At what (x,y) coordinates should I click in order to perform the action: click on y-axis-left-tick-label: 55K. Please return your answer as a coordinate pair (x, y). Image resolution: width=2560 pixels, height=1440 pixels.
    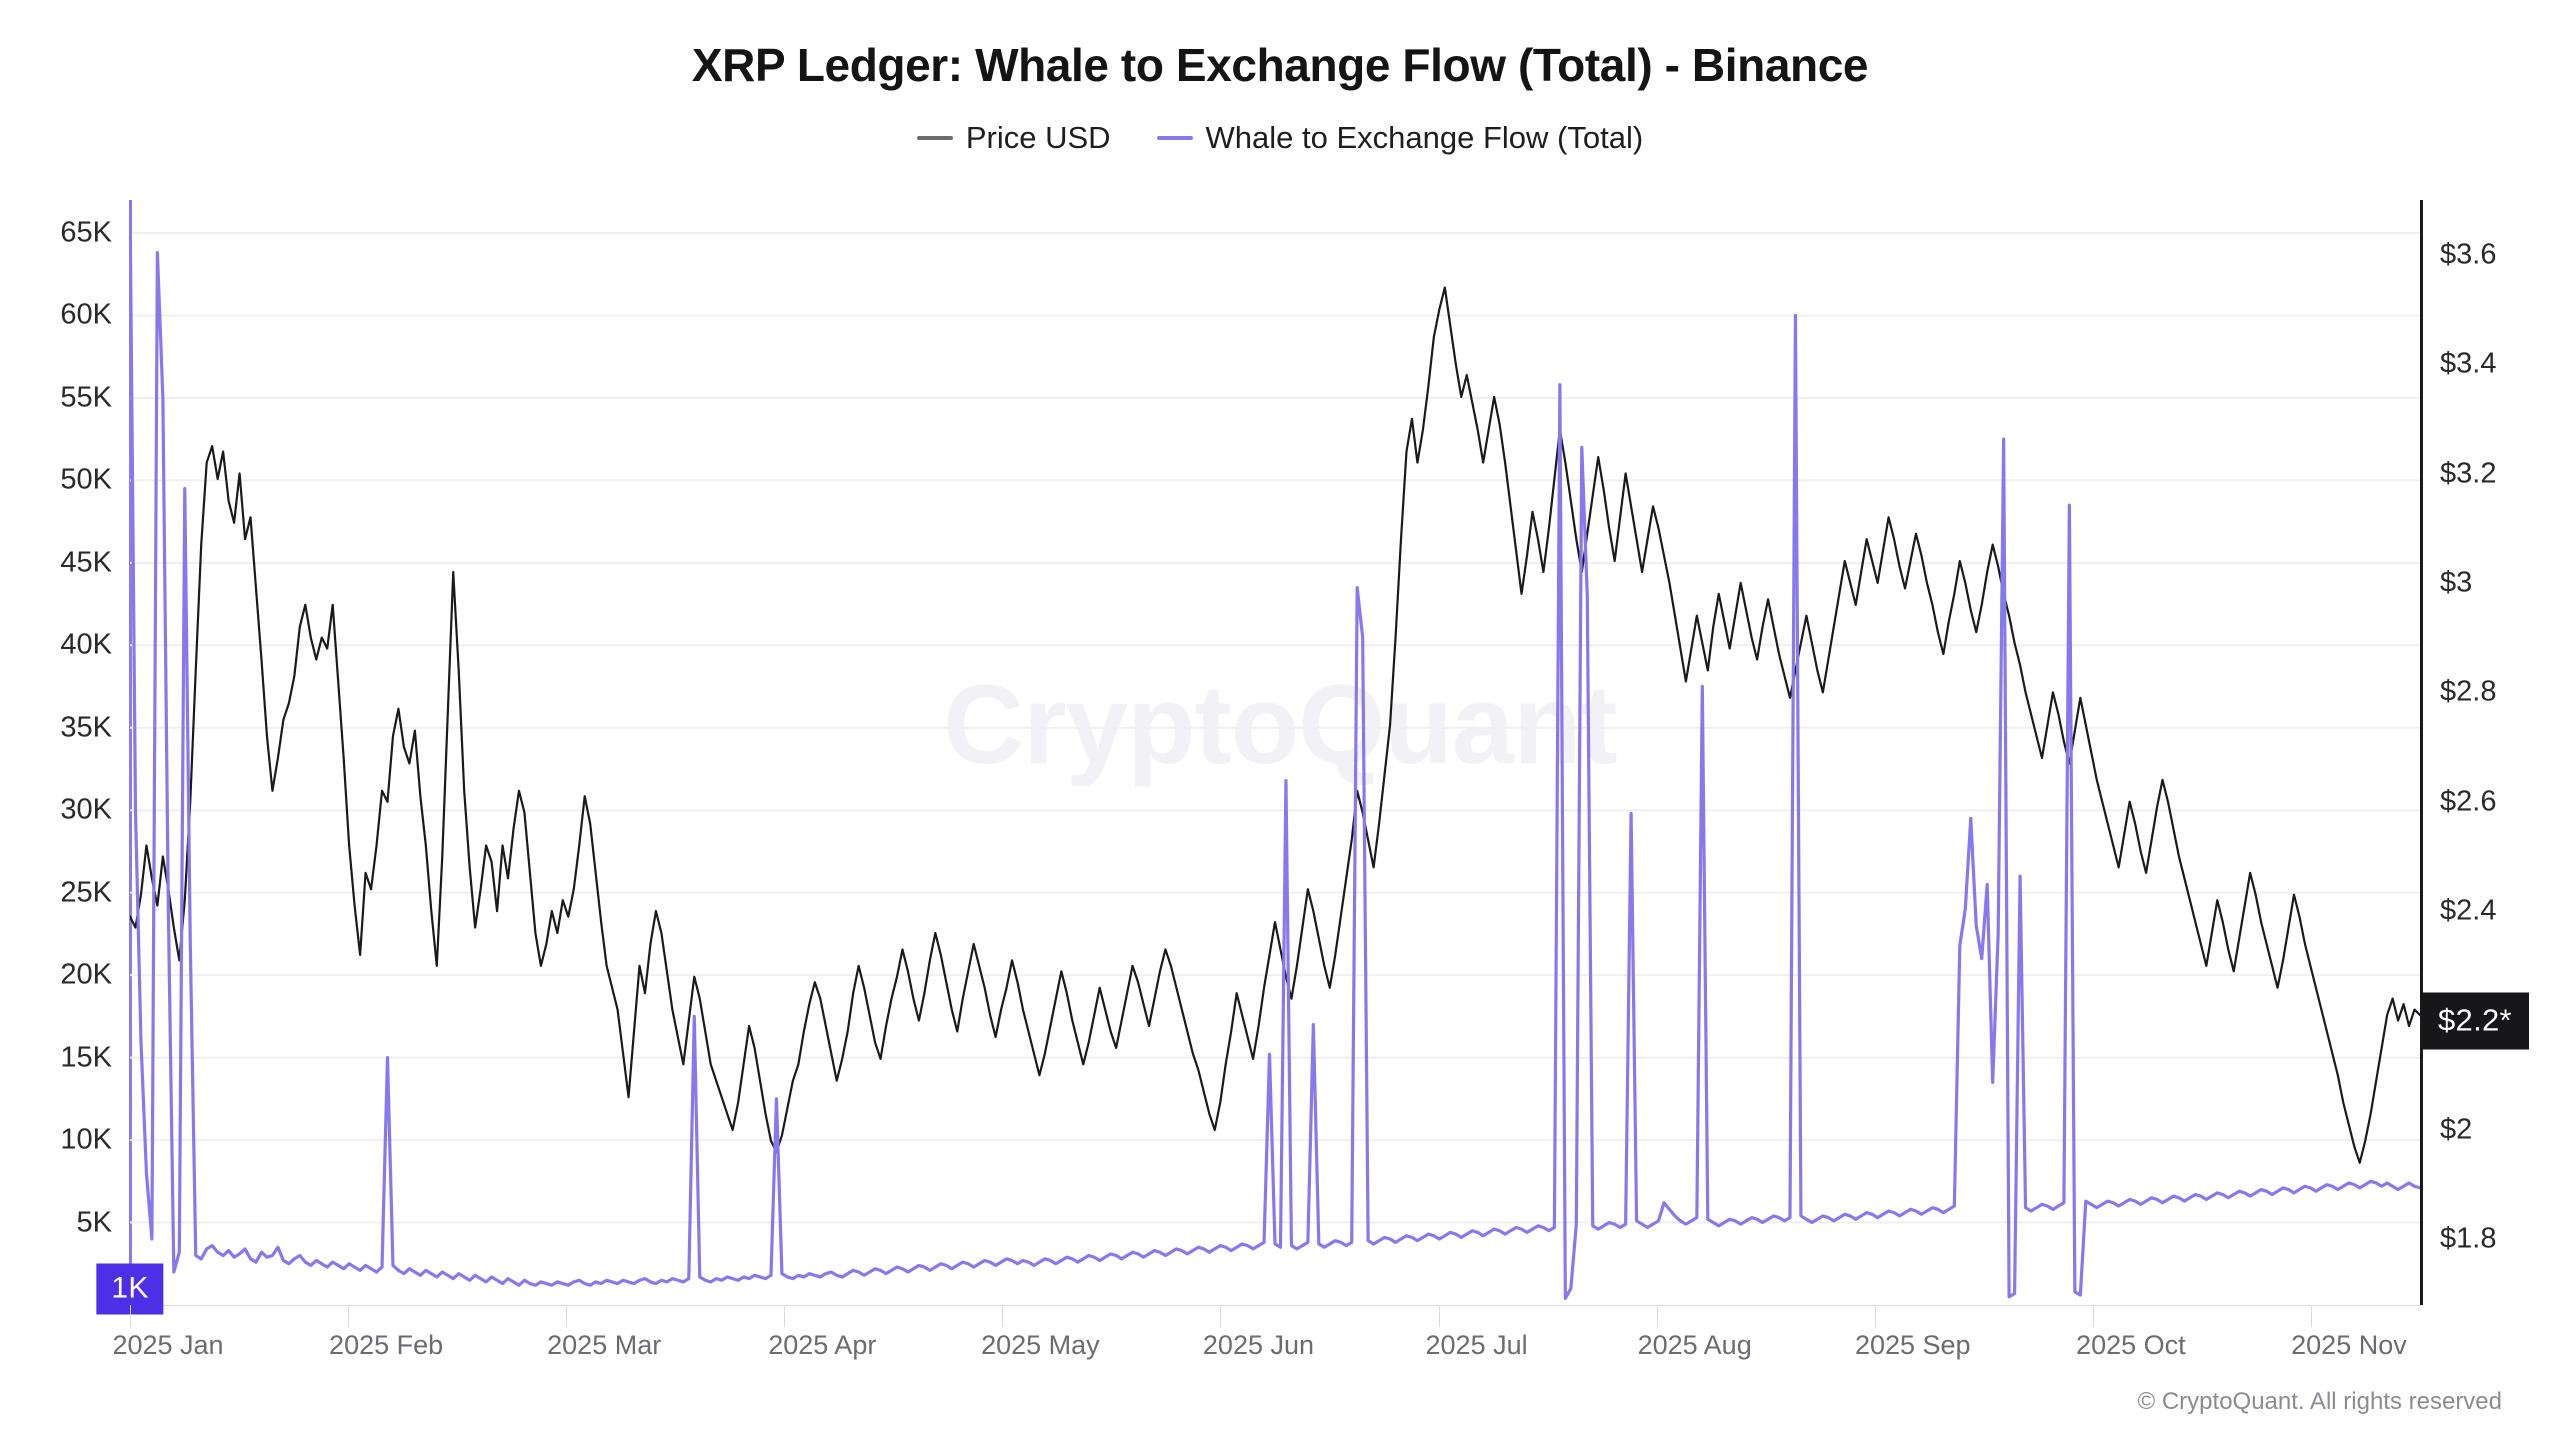
    Looking at the image, I should click on (86, 397).